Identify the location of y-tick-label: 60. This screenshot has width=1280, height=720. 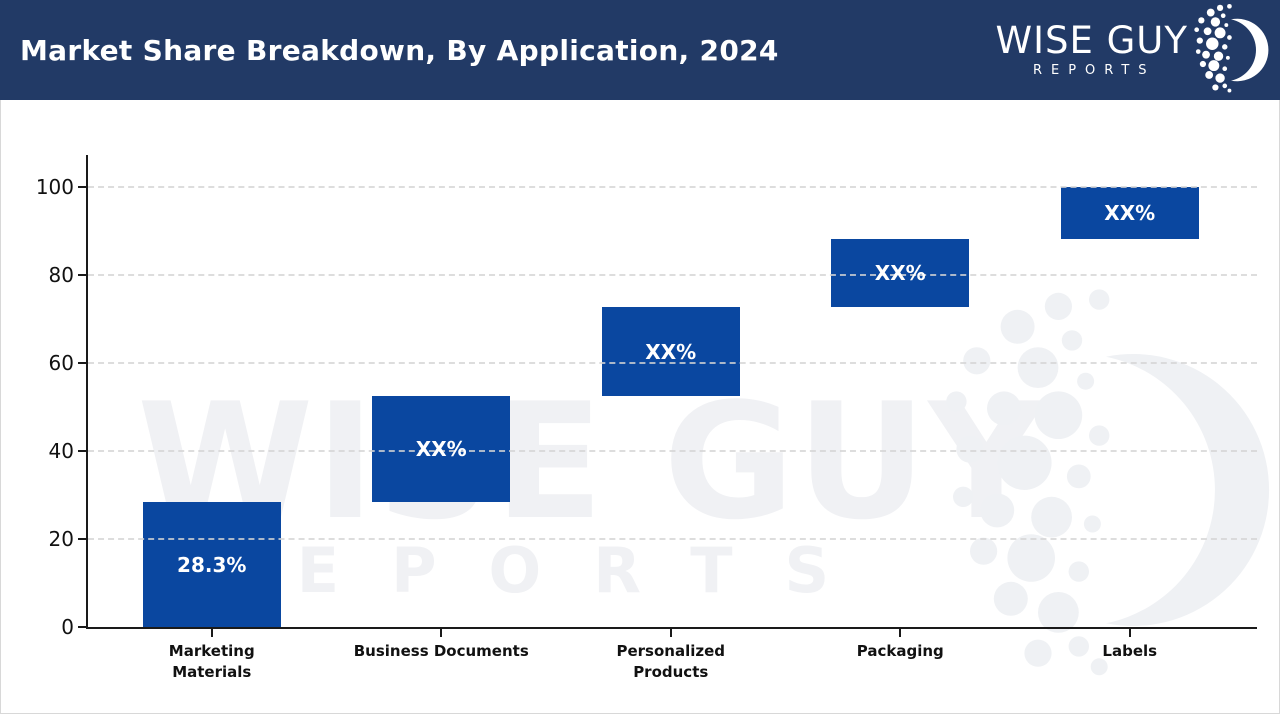
(61, 363).